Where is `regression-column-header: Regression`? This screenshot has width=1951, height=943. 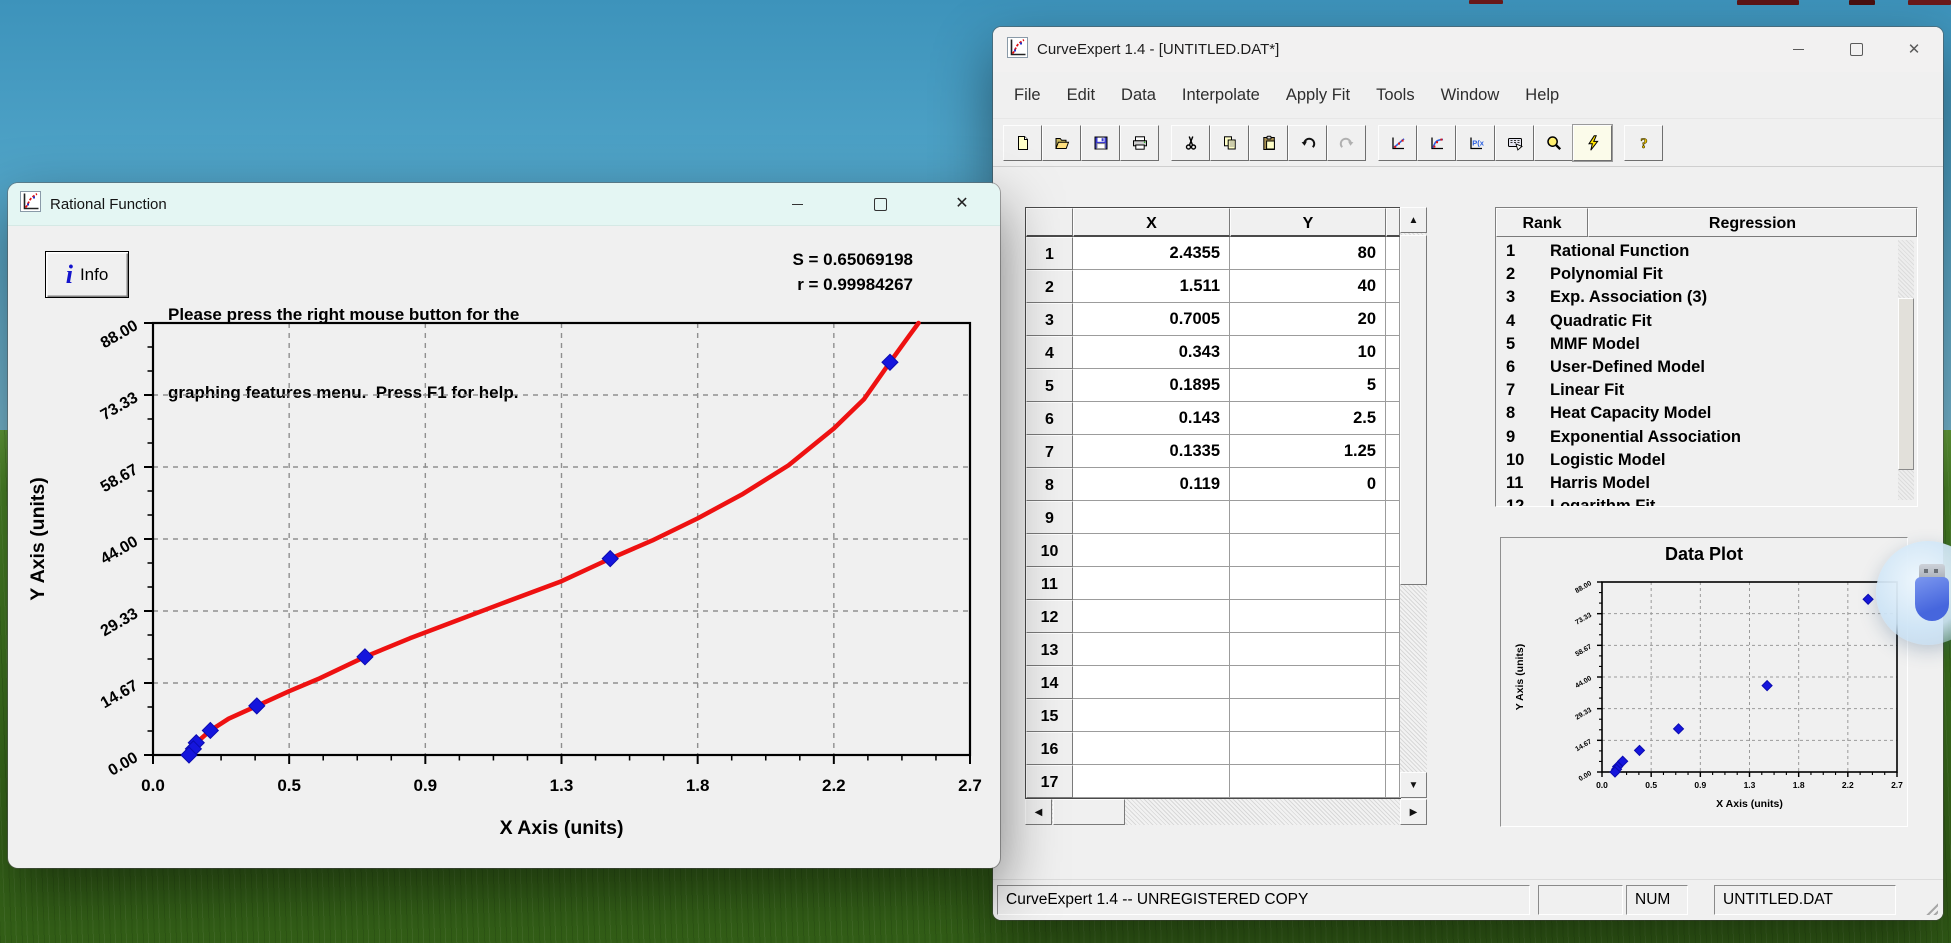 regression-column-header: Regression is located at coordinates (1752, 222).